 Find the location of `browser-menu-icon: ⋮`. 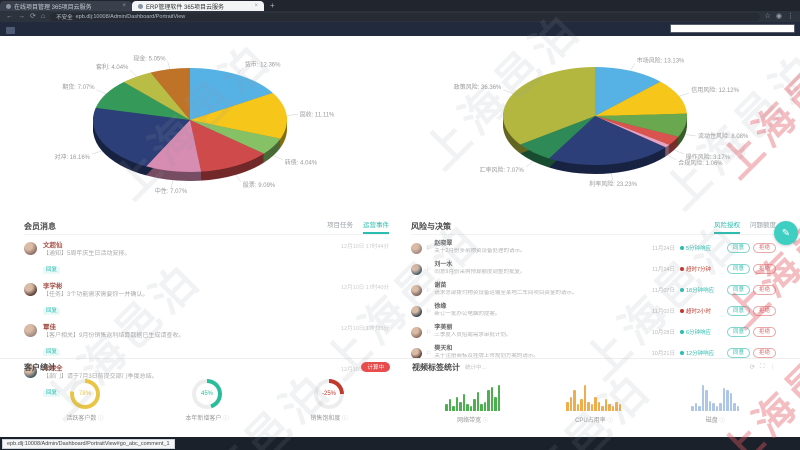

browser-menu-icon: ⋮ is located at coordinates (790, 16).